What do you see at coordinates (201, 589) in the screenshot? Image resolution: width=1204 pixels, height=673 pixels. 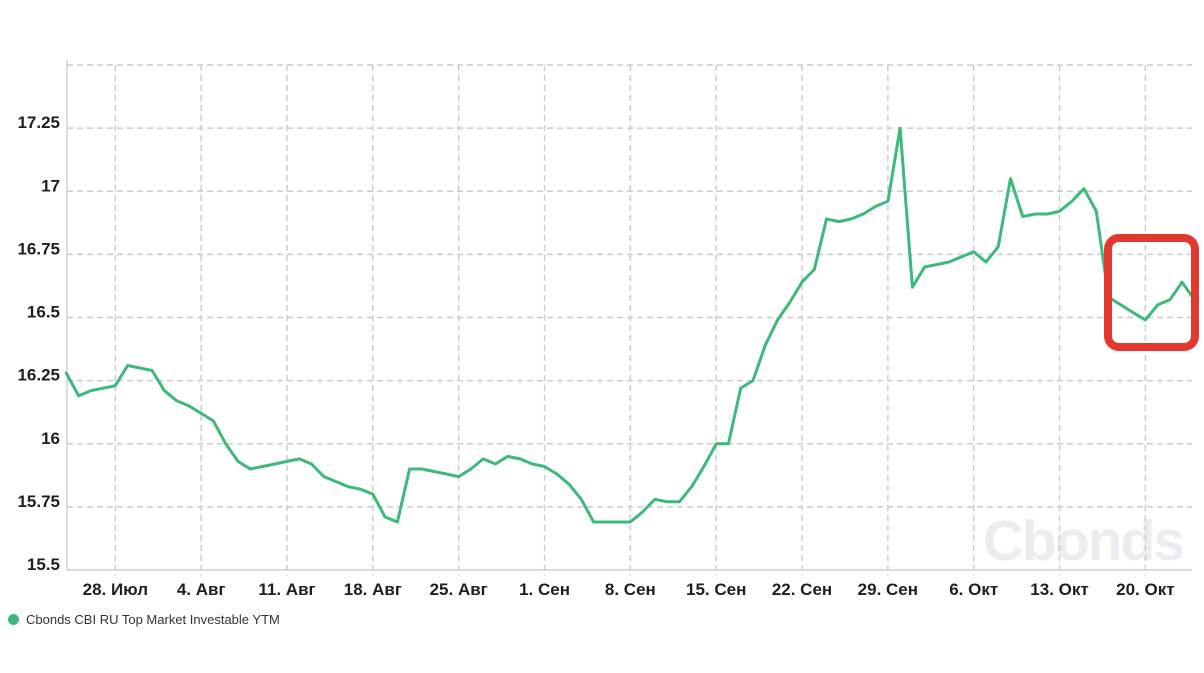 I see `x-axis-label: 4. Авг` at bounding box center [201, 589].